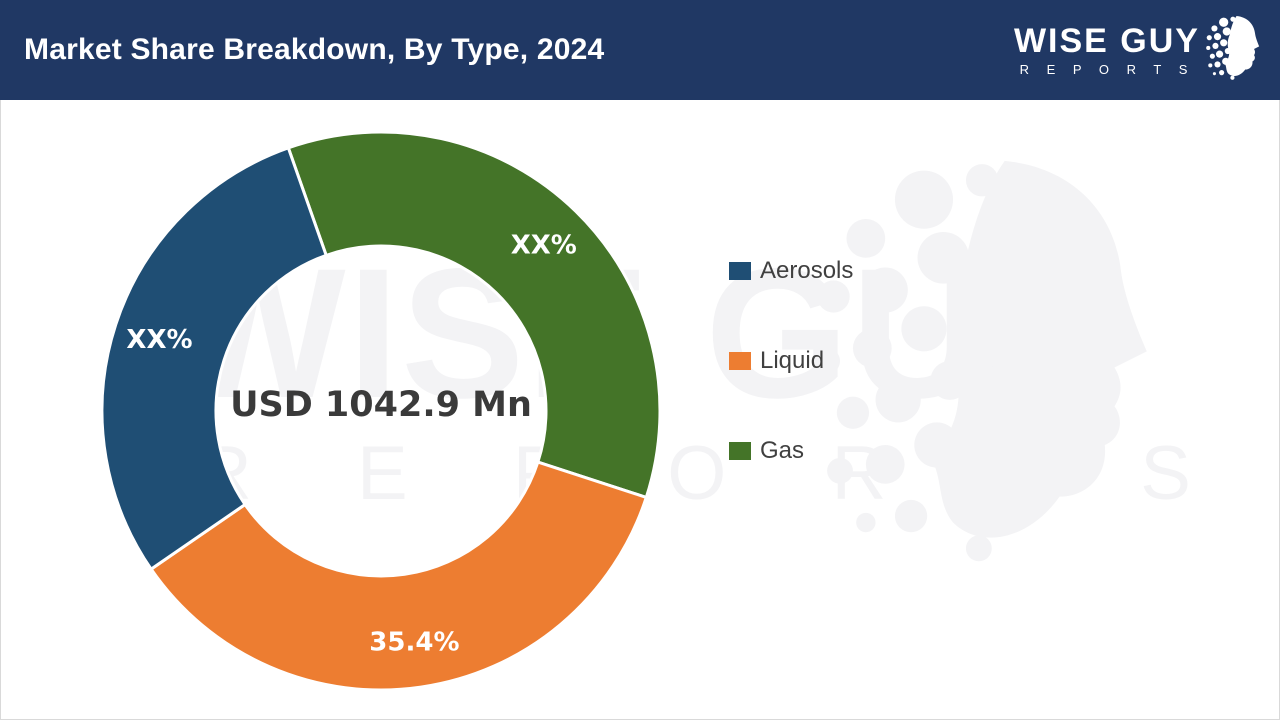 The width and height of the screenshot is (1280, 720). I want to click on logo-tagline: R E P O R T S, so click(1107, 69).